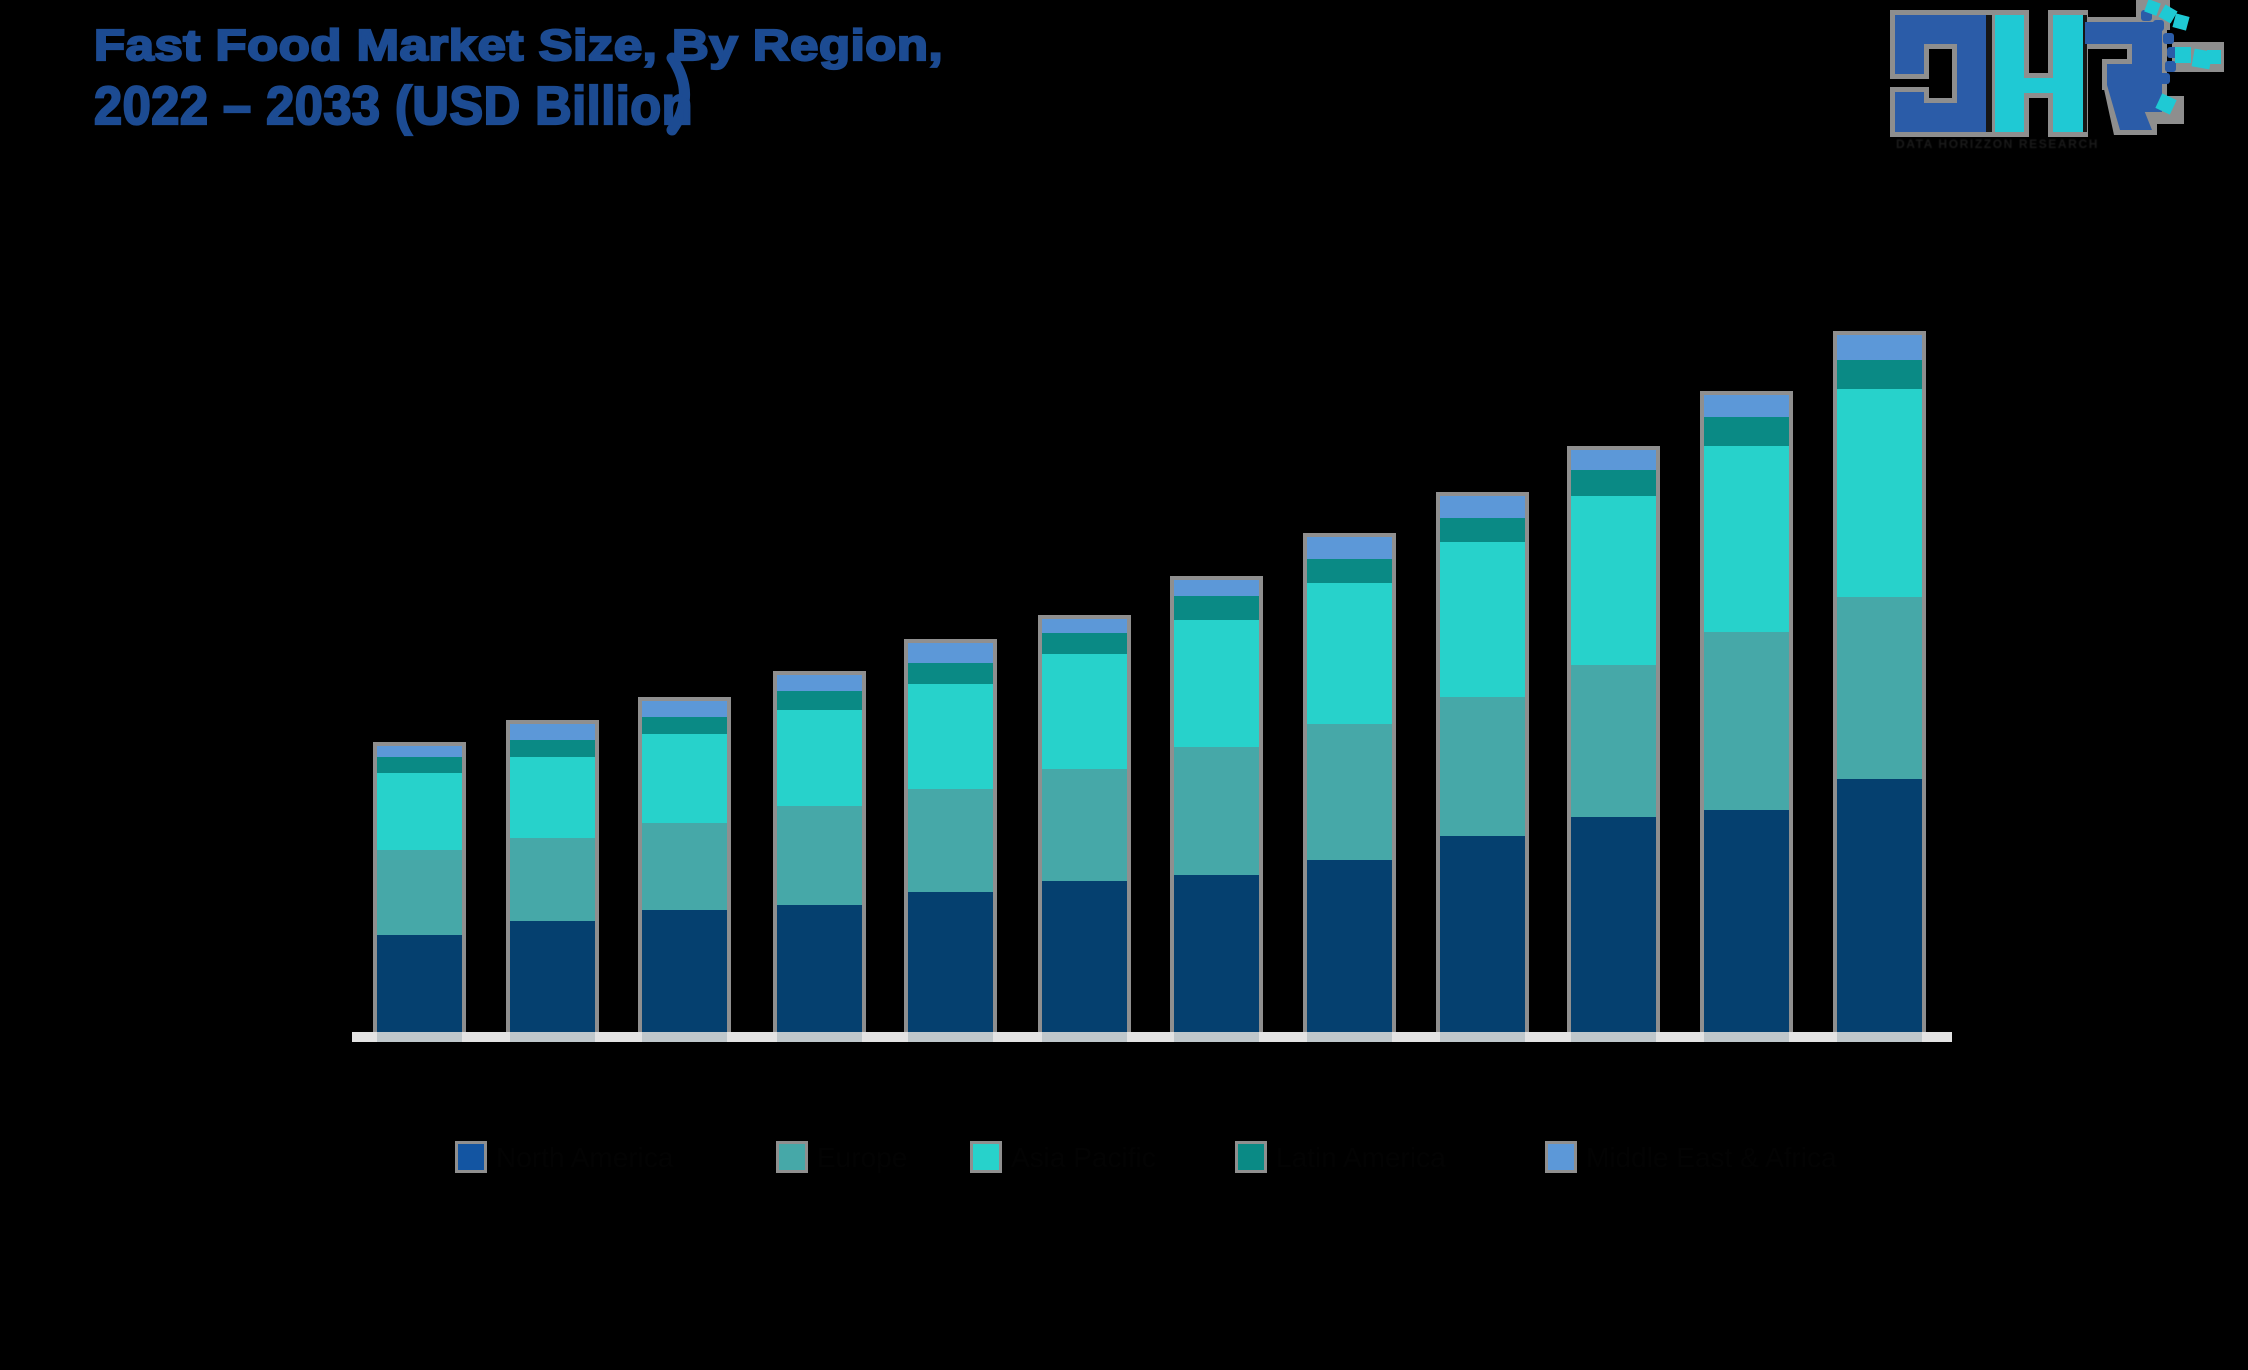  What do you see at coordinates (862, 1157) in the screenshot?
I see `svg-text: Europe` at bounding box center [862, 1157].